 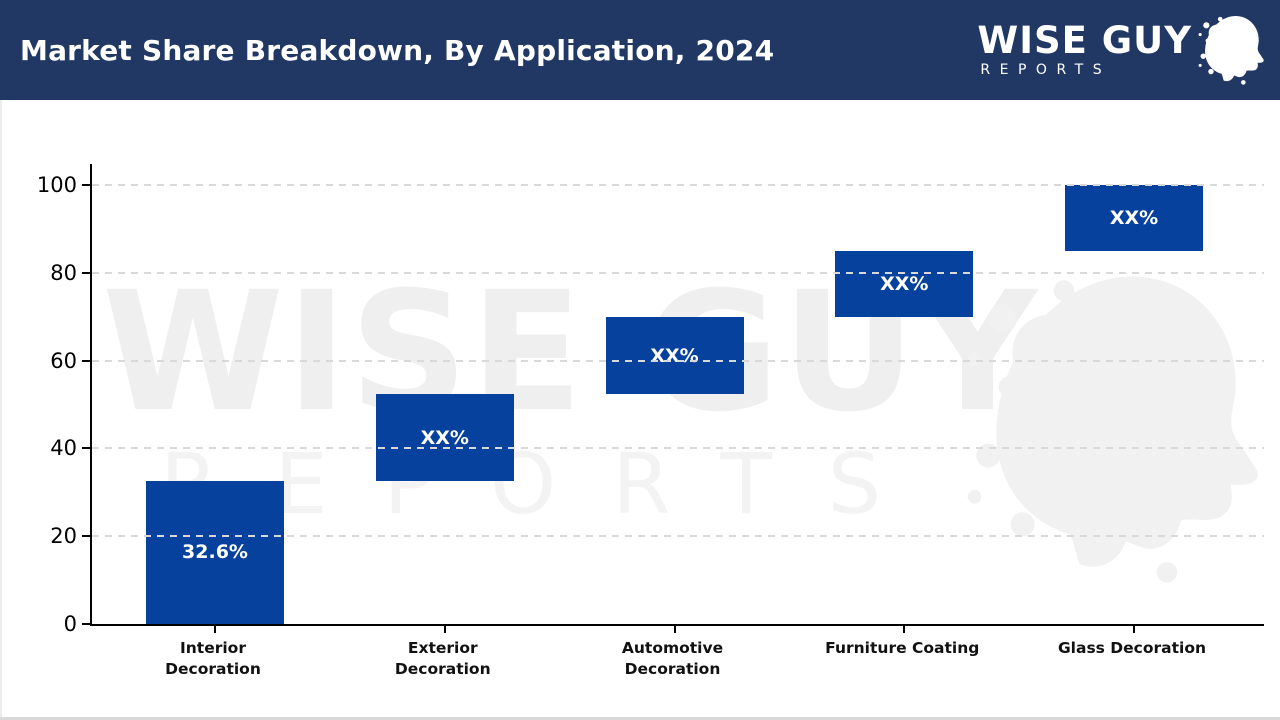 I want to click on brand-subtitle: REPORTS, so click(x=1046, y=70).